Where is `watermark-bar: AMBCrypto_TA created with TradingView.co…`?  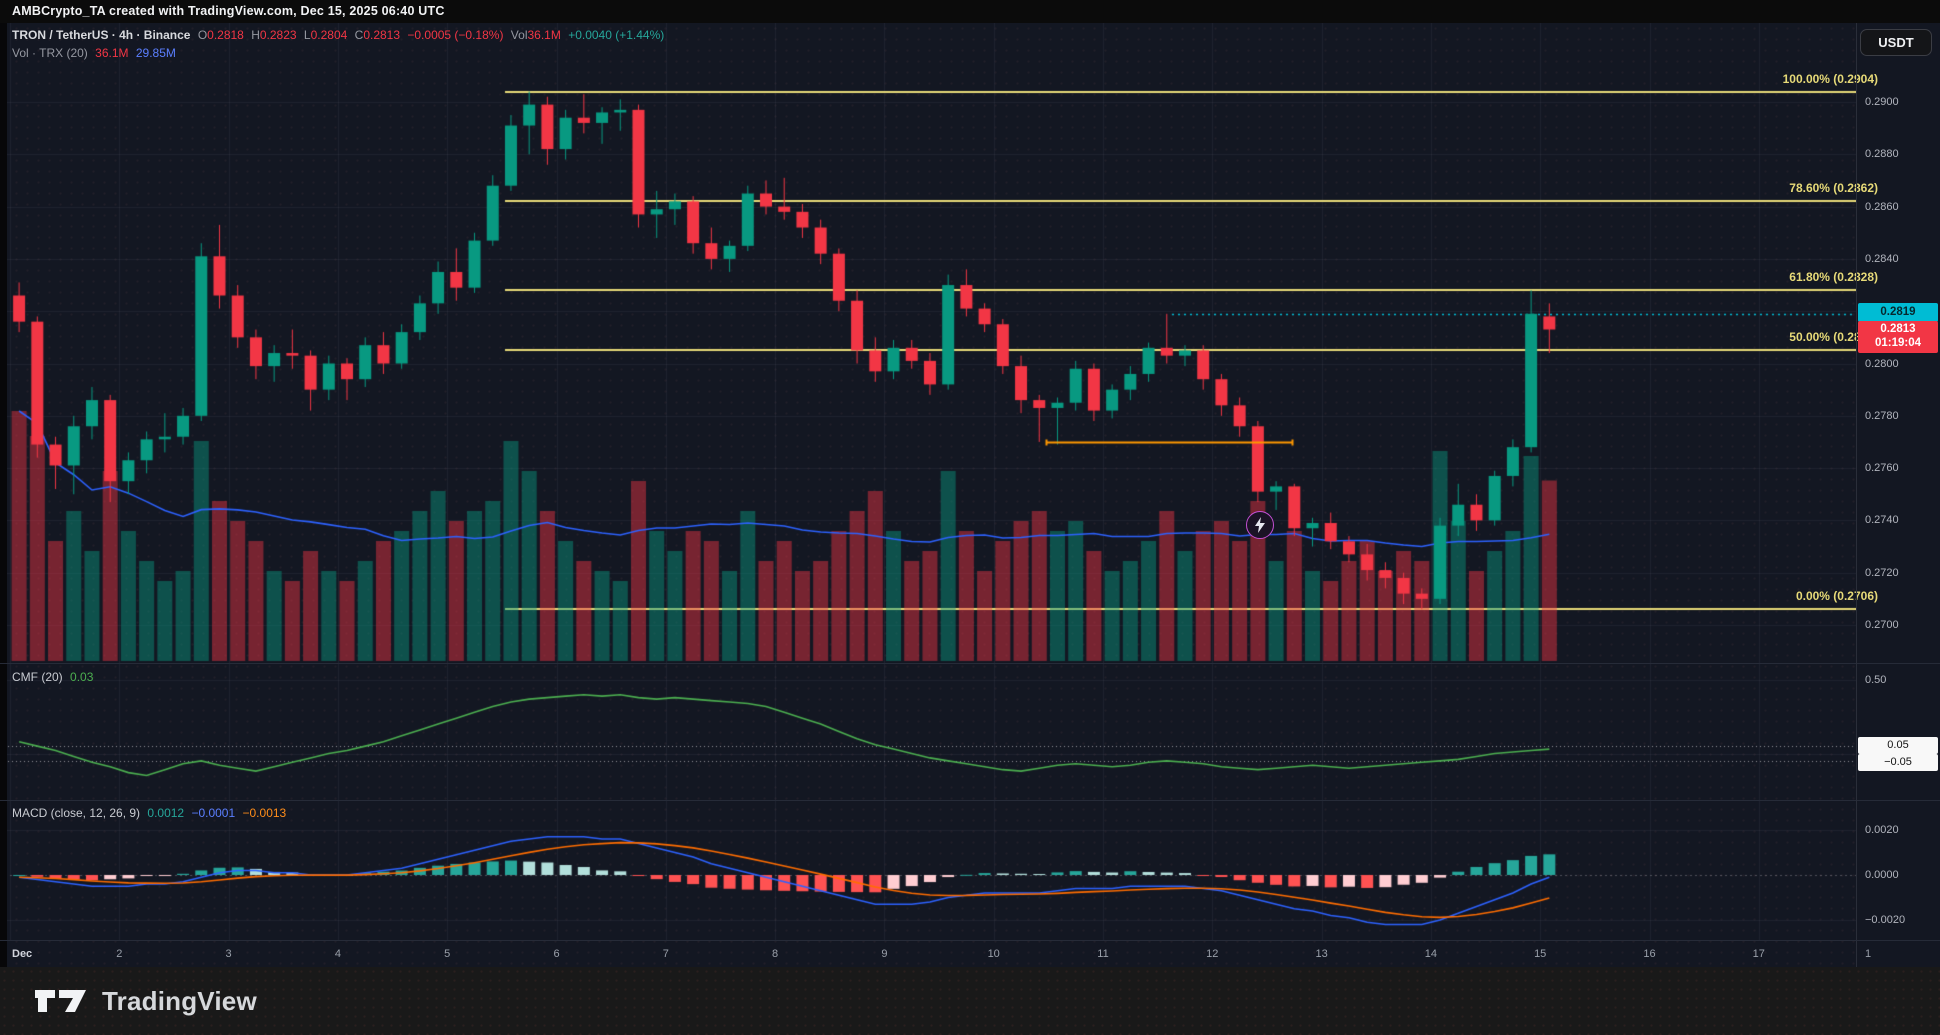 watermark-bar: AMBCrypto_TA created with TradingView.co… is located at coordinates (970, 11).